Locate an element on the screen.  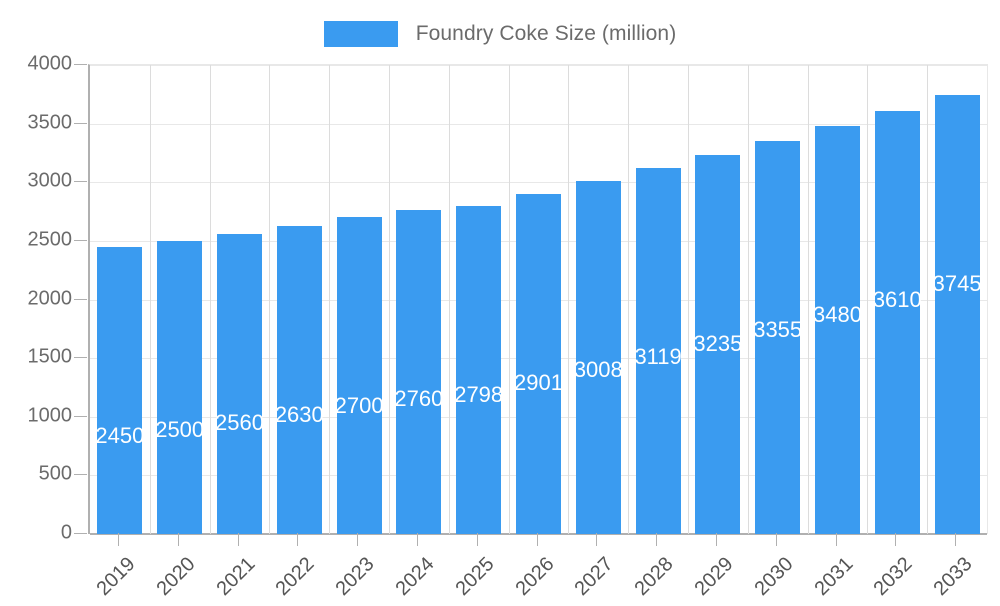
x-axis-tick-2029 is located at coordinates (716, 539).